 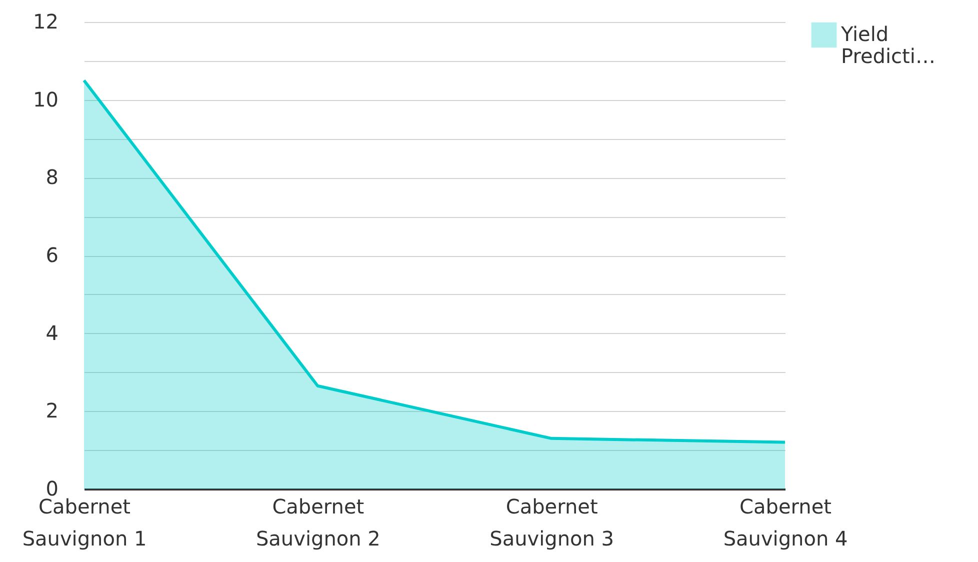 What do you see at coordinates (45, 22) in the screenshot?
I see `y-tick-label: 12` at bounding box center [45, 22].